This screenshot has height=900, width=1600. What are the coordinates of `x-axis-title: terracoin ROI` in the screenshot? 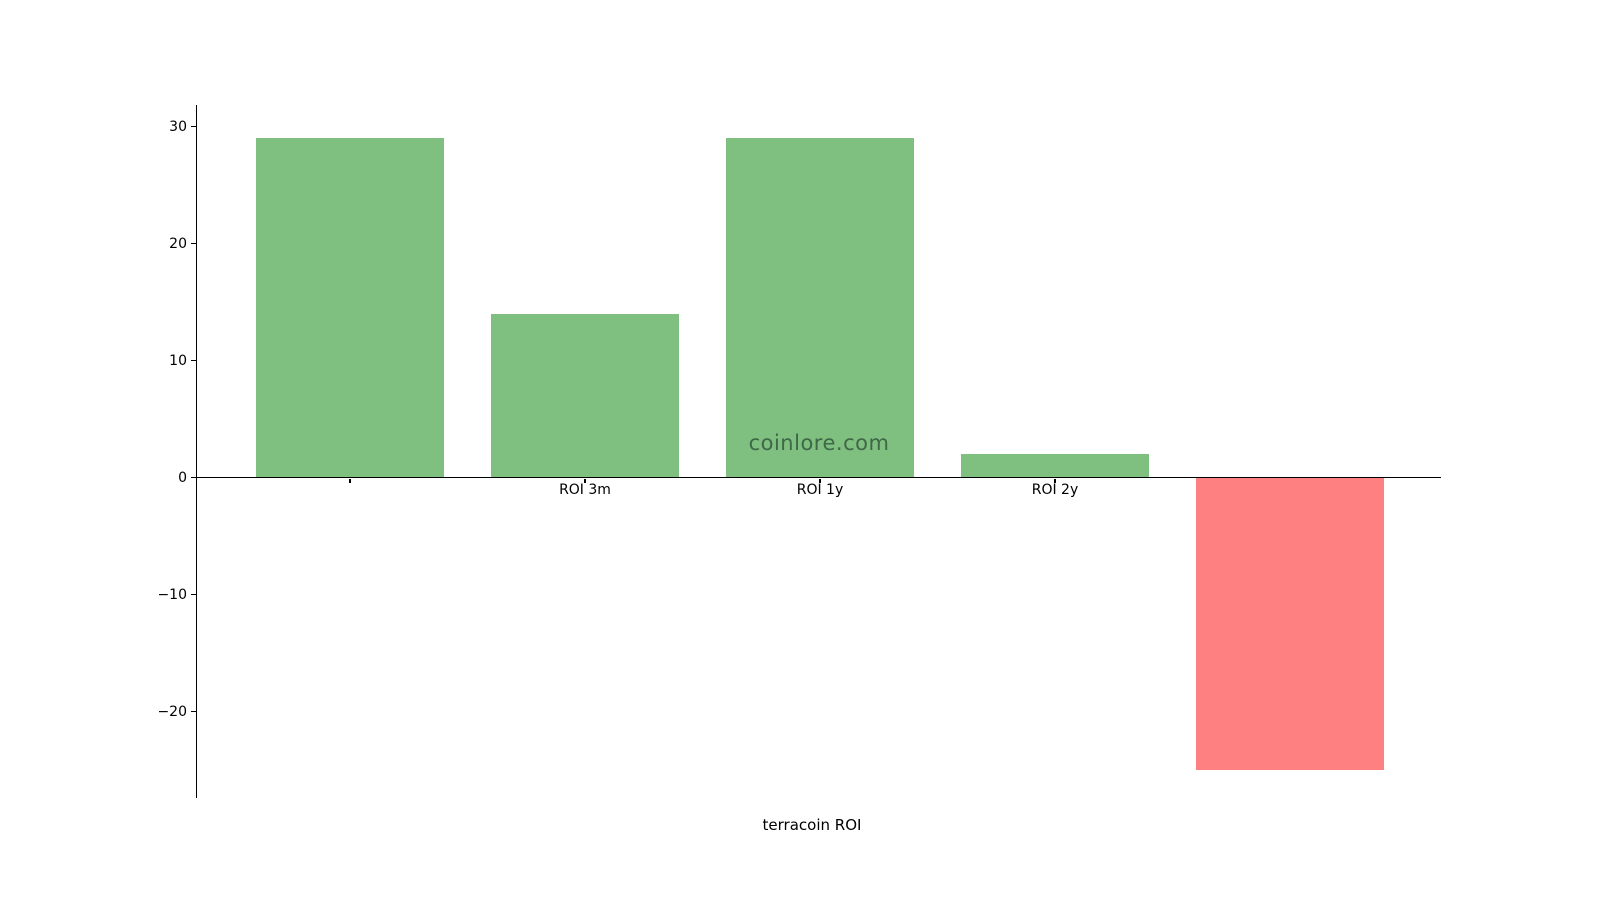 It's located at (812, 825).